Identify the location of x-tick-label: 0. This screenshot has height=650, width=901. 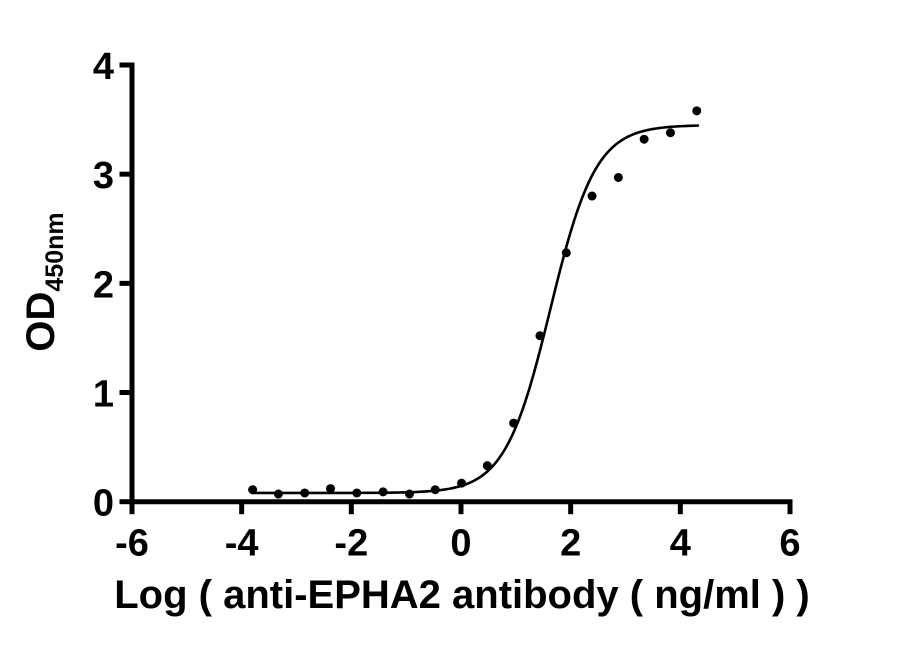
(460, 544).